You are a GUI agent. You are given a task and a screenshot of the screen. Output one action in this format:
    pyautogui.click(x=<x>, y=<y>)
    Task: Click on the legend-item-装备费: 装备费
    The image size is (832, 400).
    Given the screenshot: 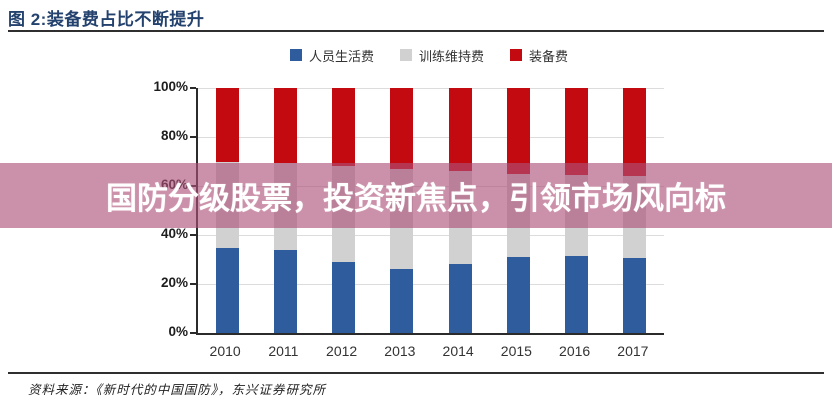 What is the action you would take?
    pyautogui.click(x=539, y=55)
    